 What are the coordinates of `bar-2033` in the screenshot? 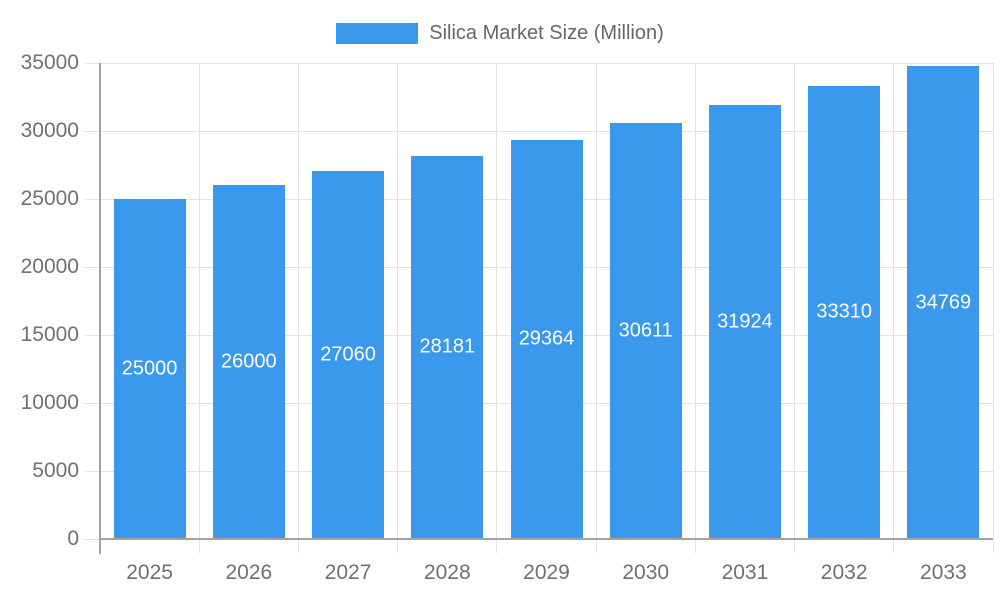 It's located at (943, 302).